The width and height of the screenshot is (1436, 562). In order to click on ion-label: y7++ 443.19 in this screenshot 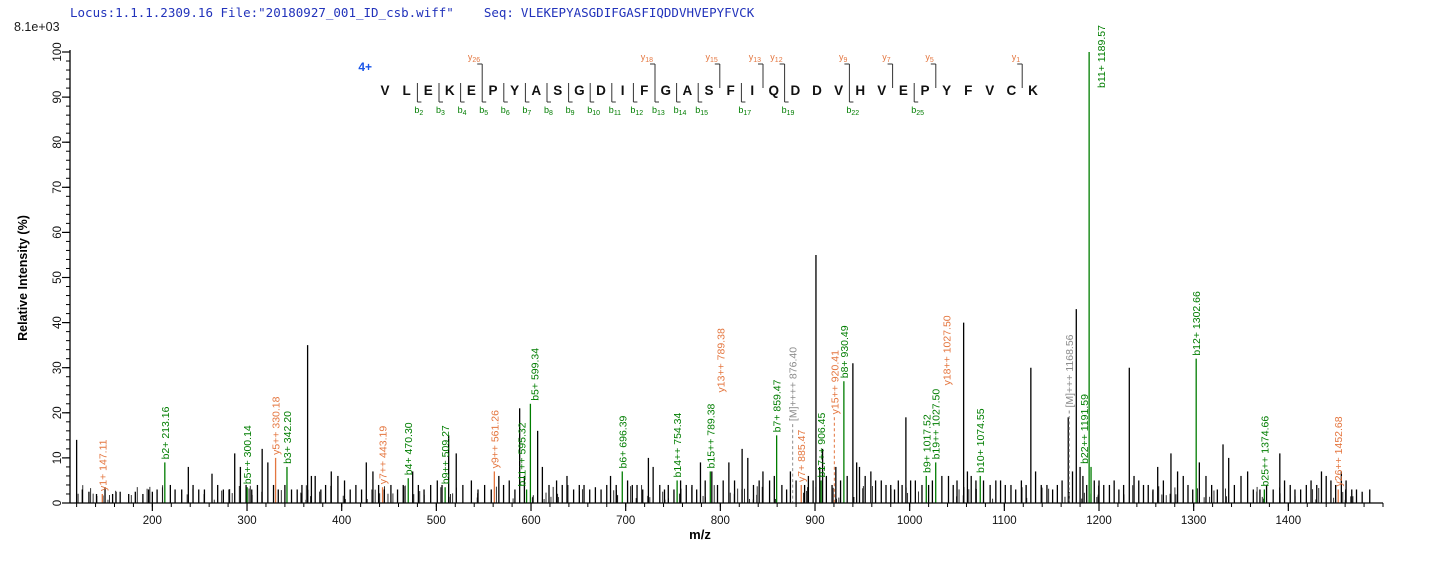, I will do `click(384, 455)`.